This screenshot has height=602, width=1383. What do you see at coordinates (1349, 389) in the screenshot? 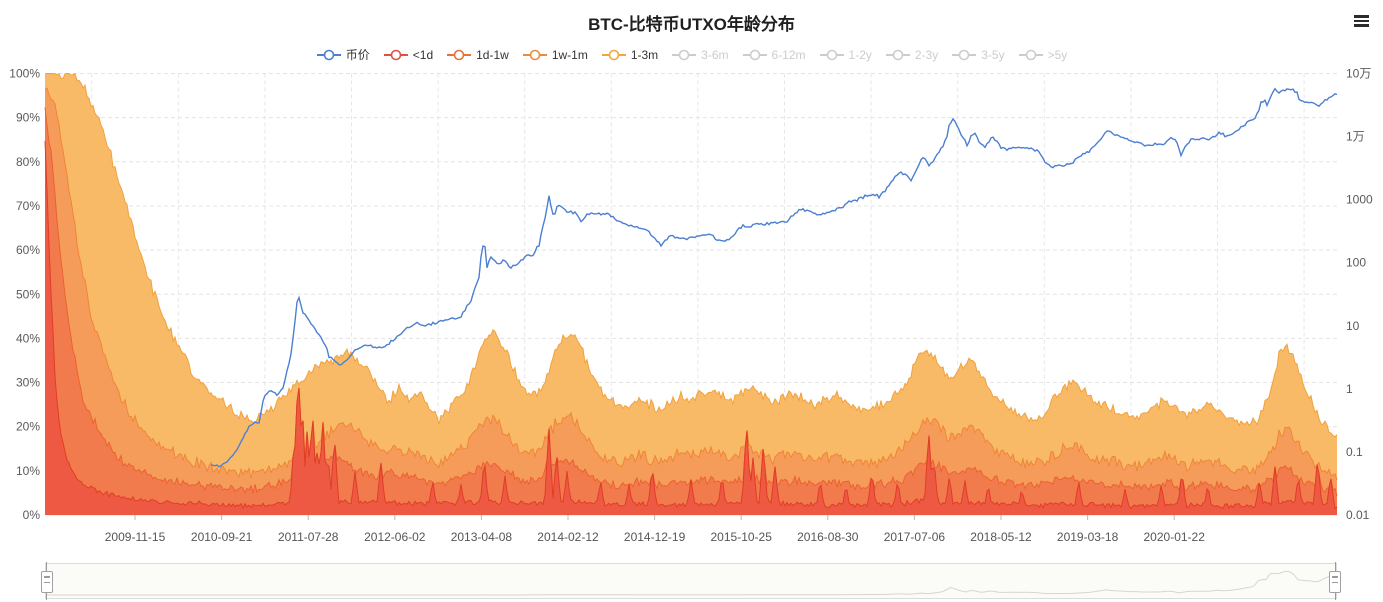
I see `y-right-label: 1` at bounding box center [1349, 389].